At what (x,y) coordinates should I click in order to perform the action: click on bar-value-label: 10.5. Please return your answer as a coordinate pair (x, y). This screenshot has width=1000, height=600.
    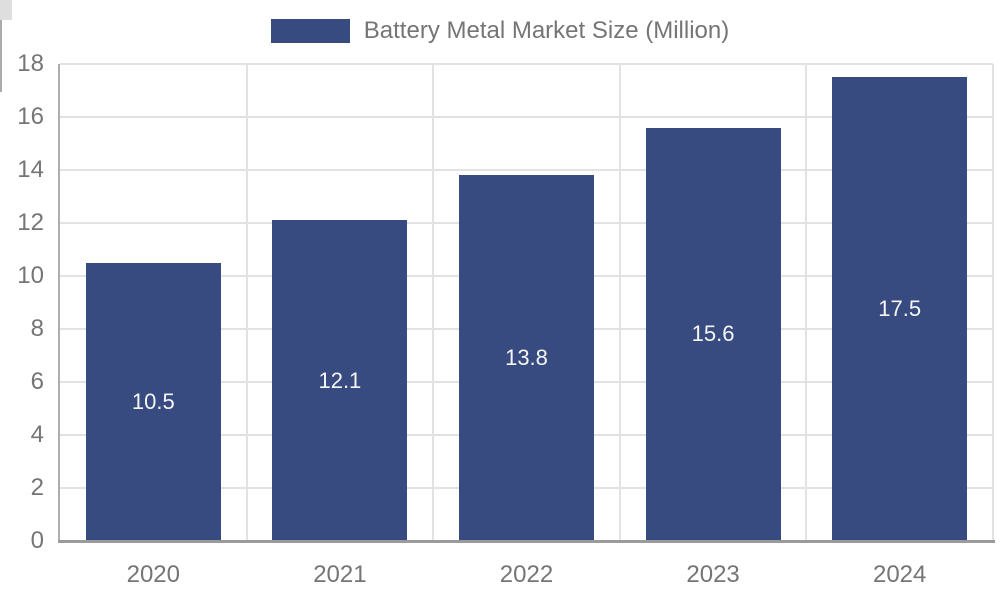
    Looking at the image, I should click on (153, 401).